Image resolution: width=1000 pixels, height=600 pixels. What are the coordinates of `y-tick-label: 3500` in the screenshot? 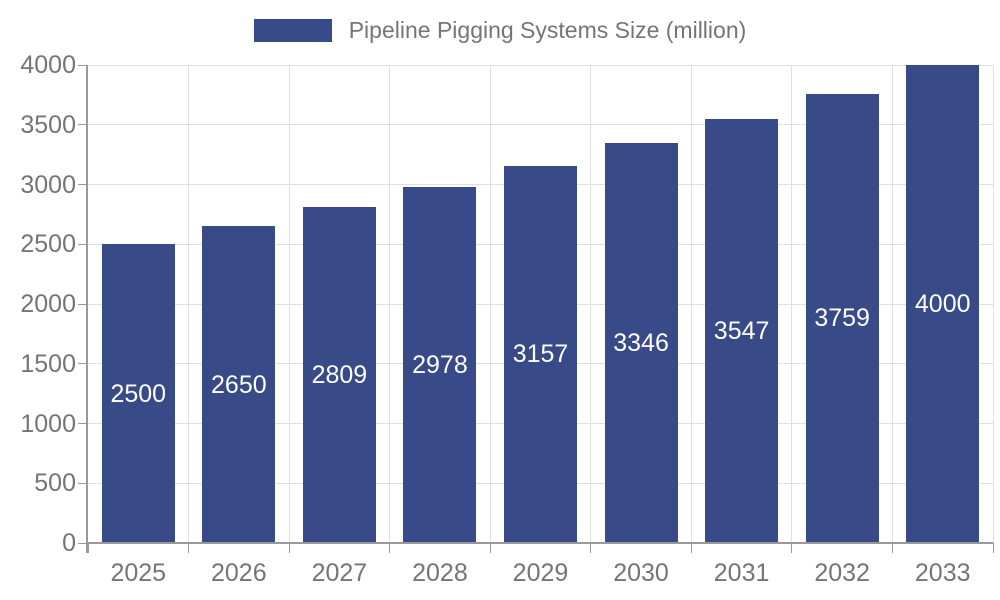 It's located at (48, 124).